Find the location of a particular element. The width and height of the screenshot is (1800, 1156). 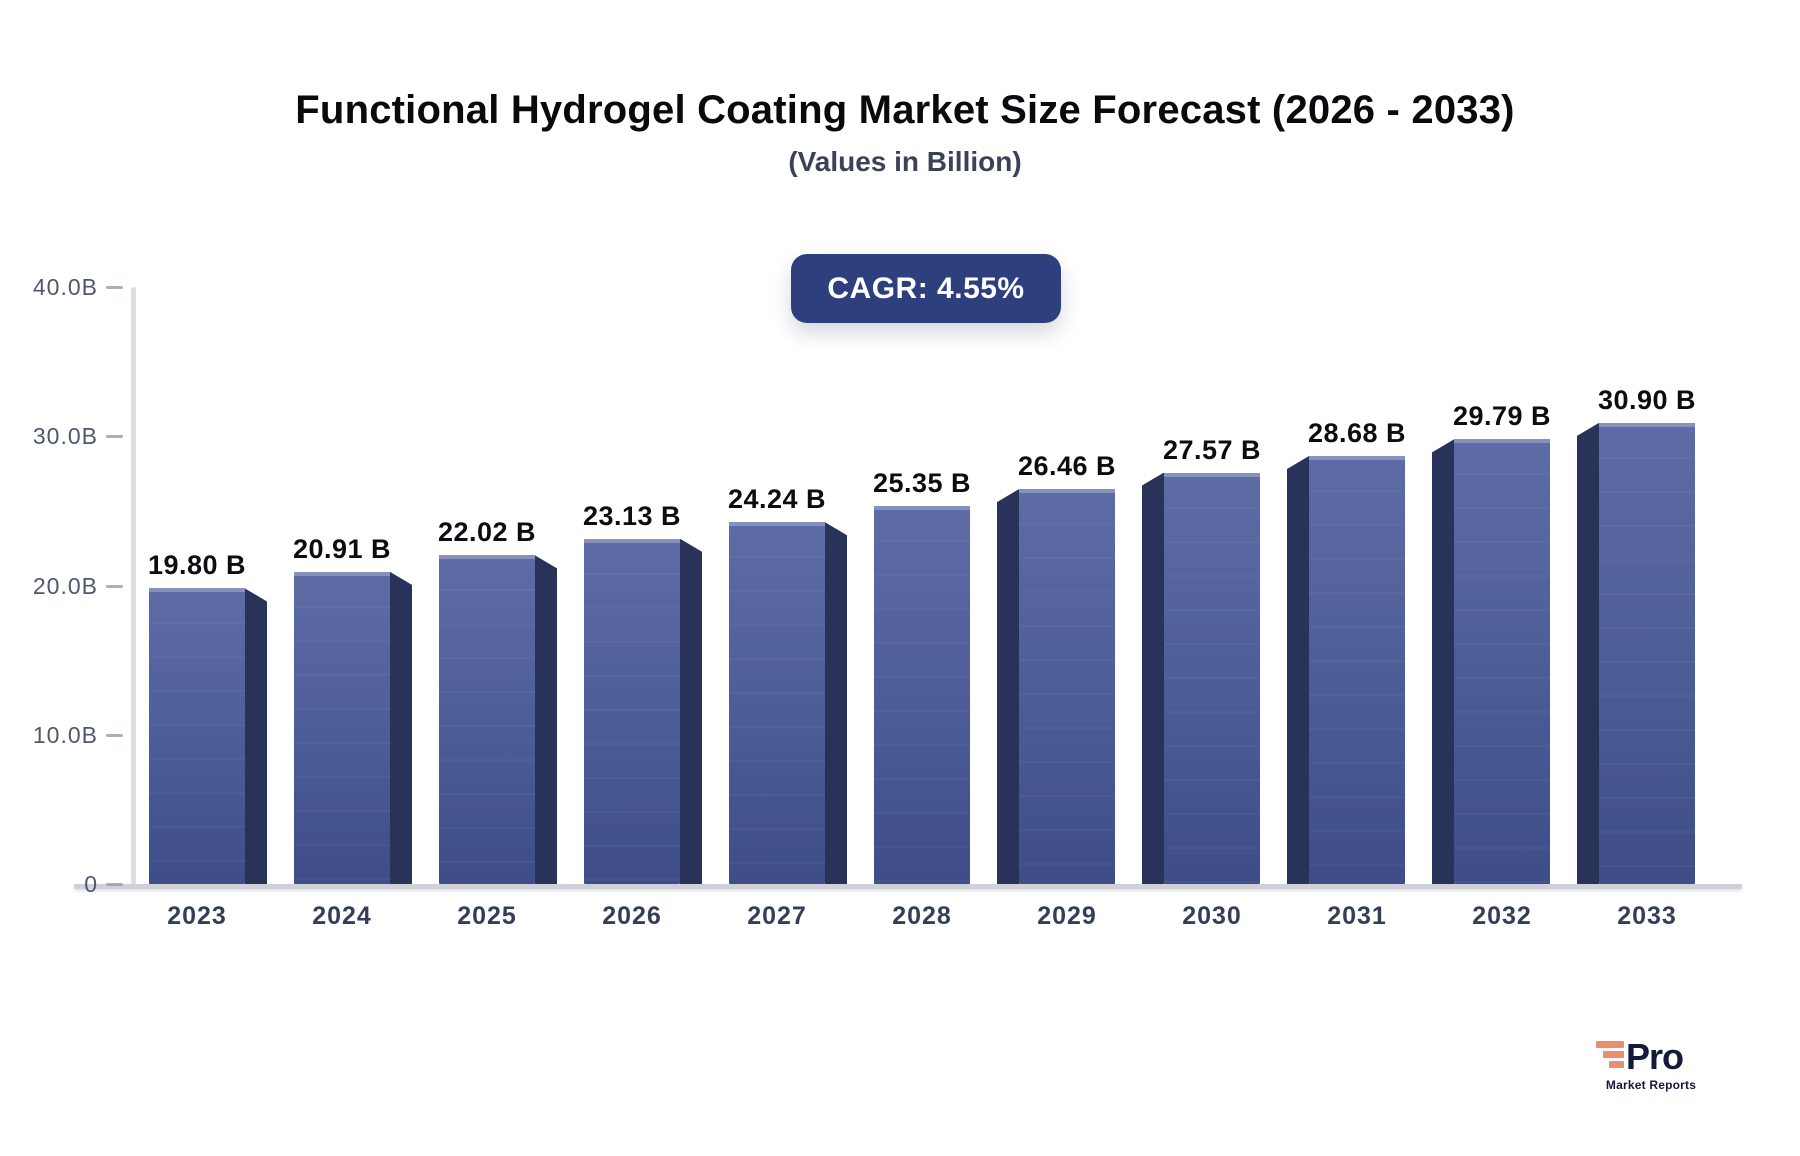

bar-value-label: 24.24 B is located at coordinates (777, 499).